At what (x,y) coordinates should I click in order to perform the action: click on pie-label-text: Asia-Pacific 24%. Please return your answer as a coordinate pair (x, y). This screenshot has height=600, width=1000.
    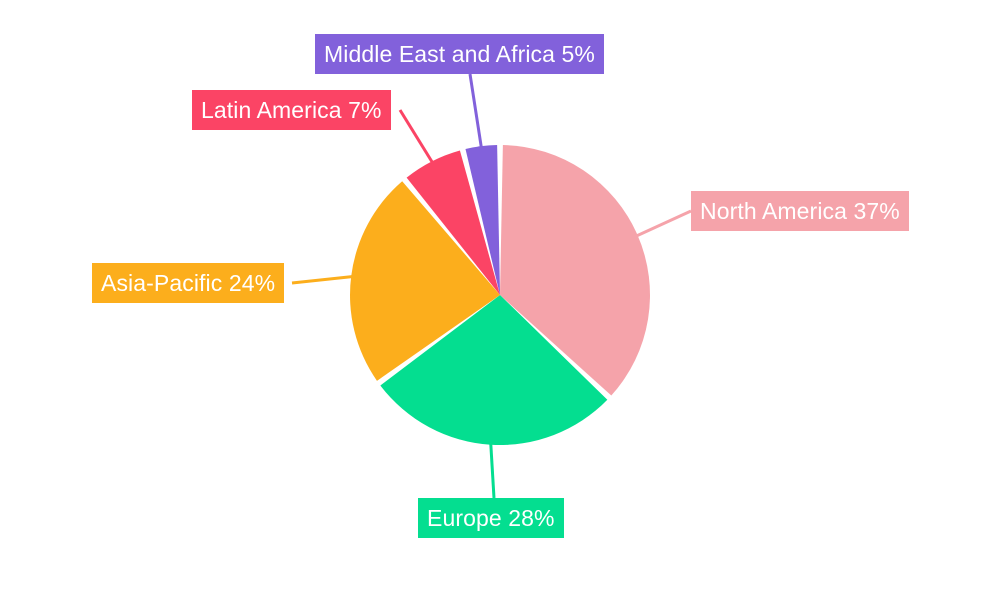
    Looking at the image, I should click on (188, 283).